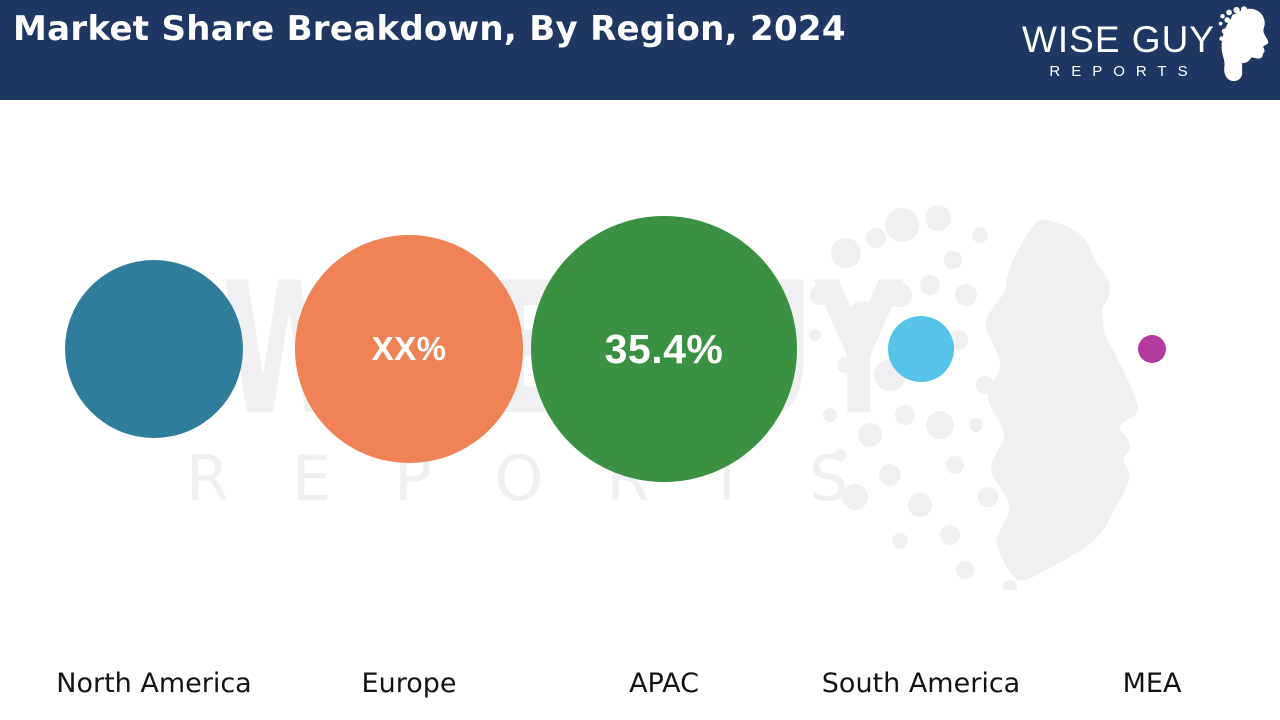 The image size is (1280, 720). Describe the element at coordinates (664, 683) in the screenshot. I see `category-label-apac: APAC` at that location.